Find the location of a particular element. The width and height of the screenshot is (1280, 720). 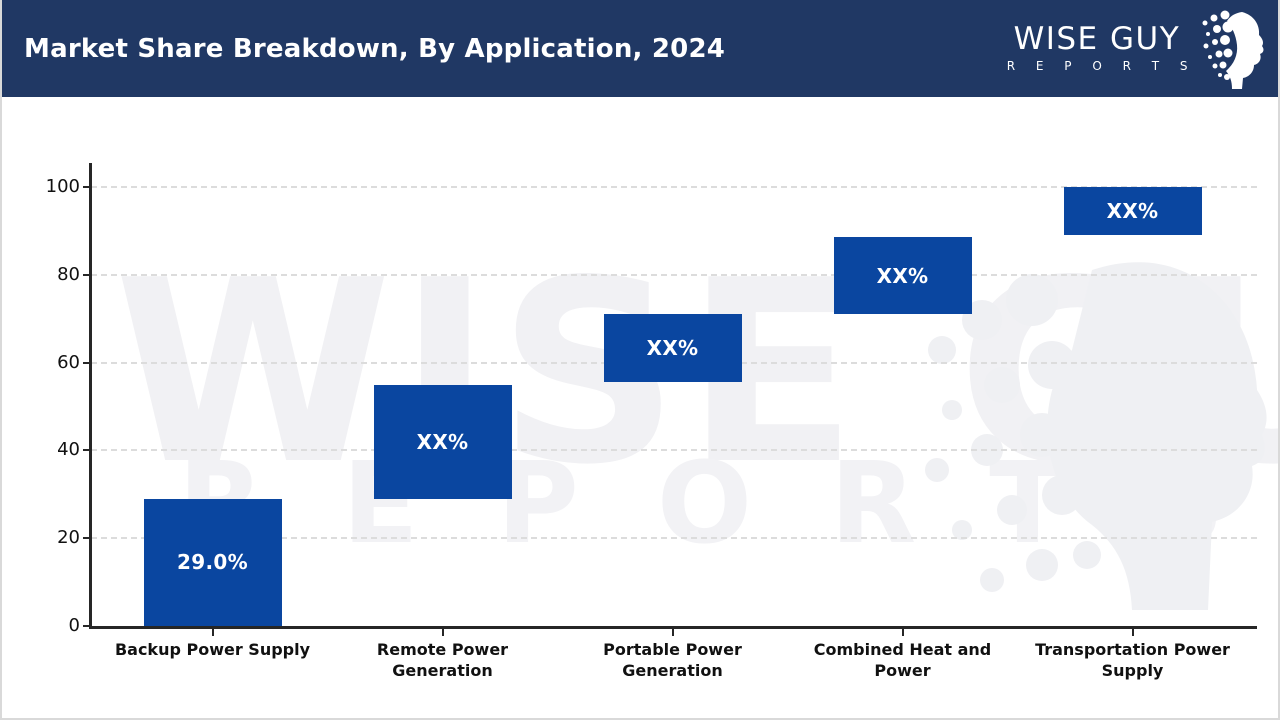

x-axis-line is located at coordinates (673, 627).